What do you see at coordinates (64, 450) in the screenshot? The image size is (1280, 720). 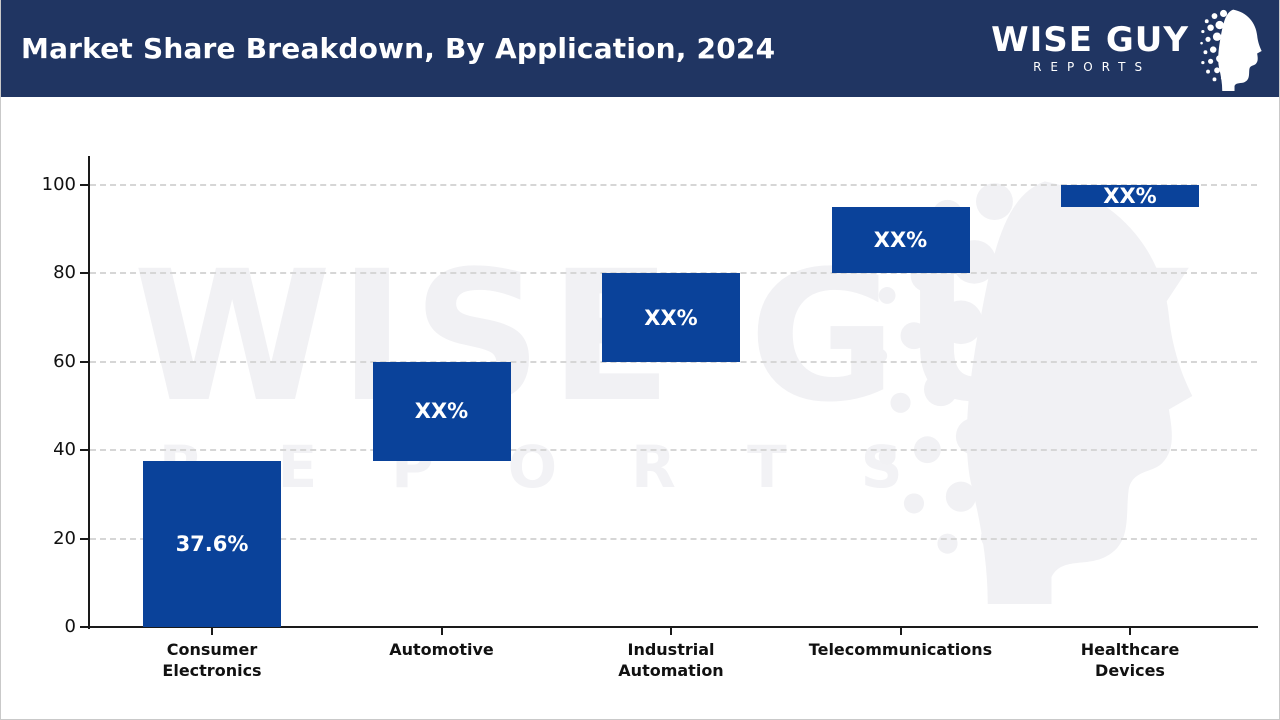 I see `y-tick-label: 40` at bounding box center [64, 450].